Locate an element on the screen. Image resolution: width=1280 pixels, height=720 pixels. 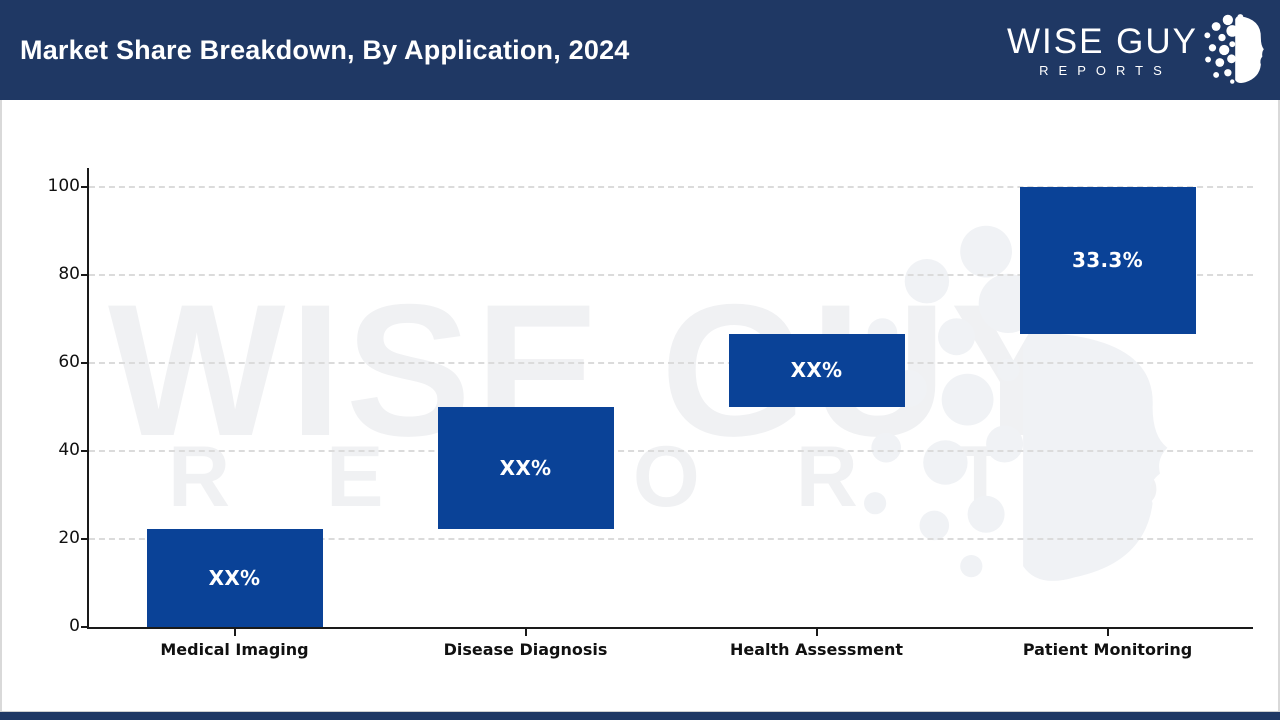
bar-segment-3: XX% is located at coordinates (816, 370).